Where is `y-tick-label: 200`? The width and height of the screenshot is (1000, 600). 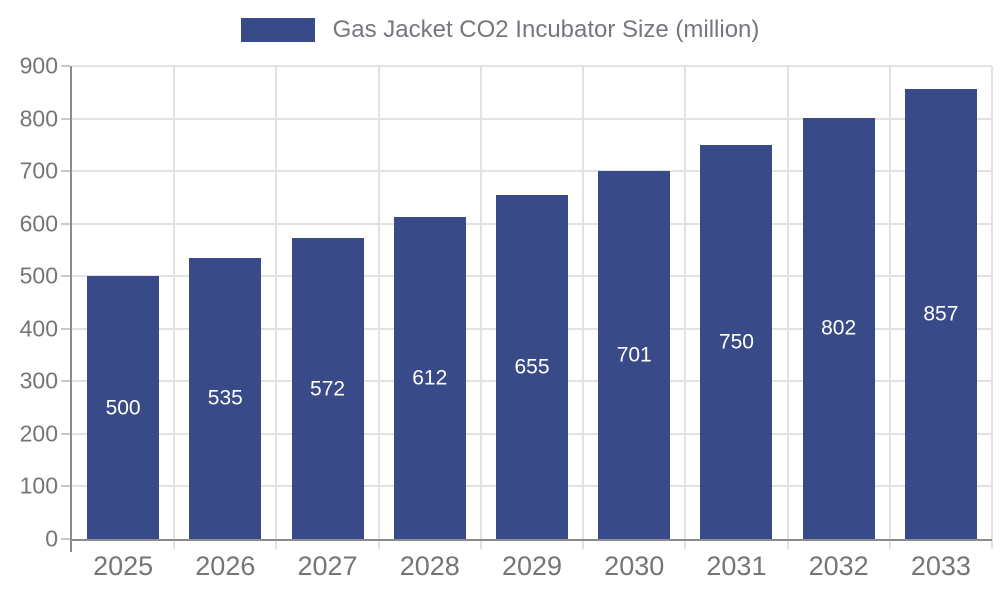 y-tick-label: 200 is located at coordinates (38, 433).